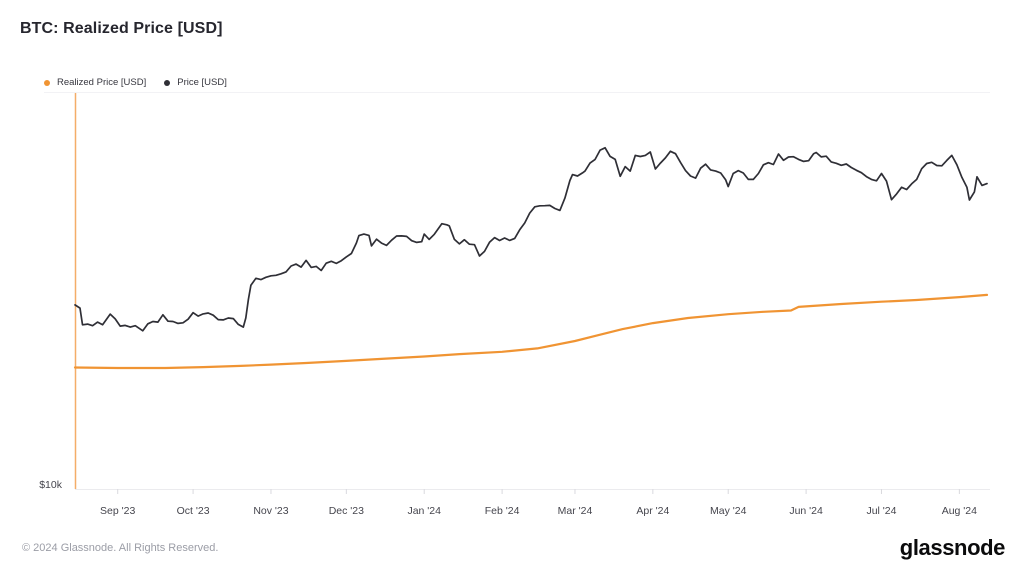 Image resolution: width=1024 pixels, height=576 pixels. Describe the element at coordinates (202, 82) in the screenshot. I see `legend-label-price: Price [USD]` at that location.